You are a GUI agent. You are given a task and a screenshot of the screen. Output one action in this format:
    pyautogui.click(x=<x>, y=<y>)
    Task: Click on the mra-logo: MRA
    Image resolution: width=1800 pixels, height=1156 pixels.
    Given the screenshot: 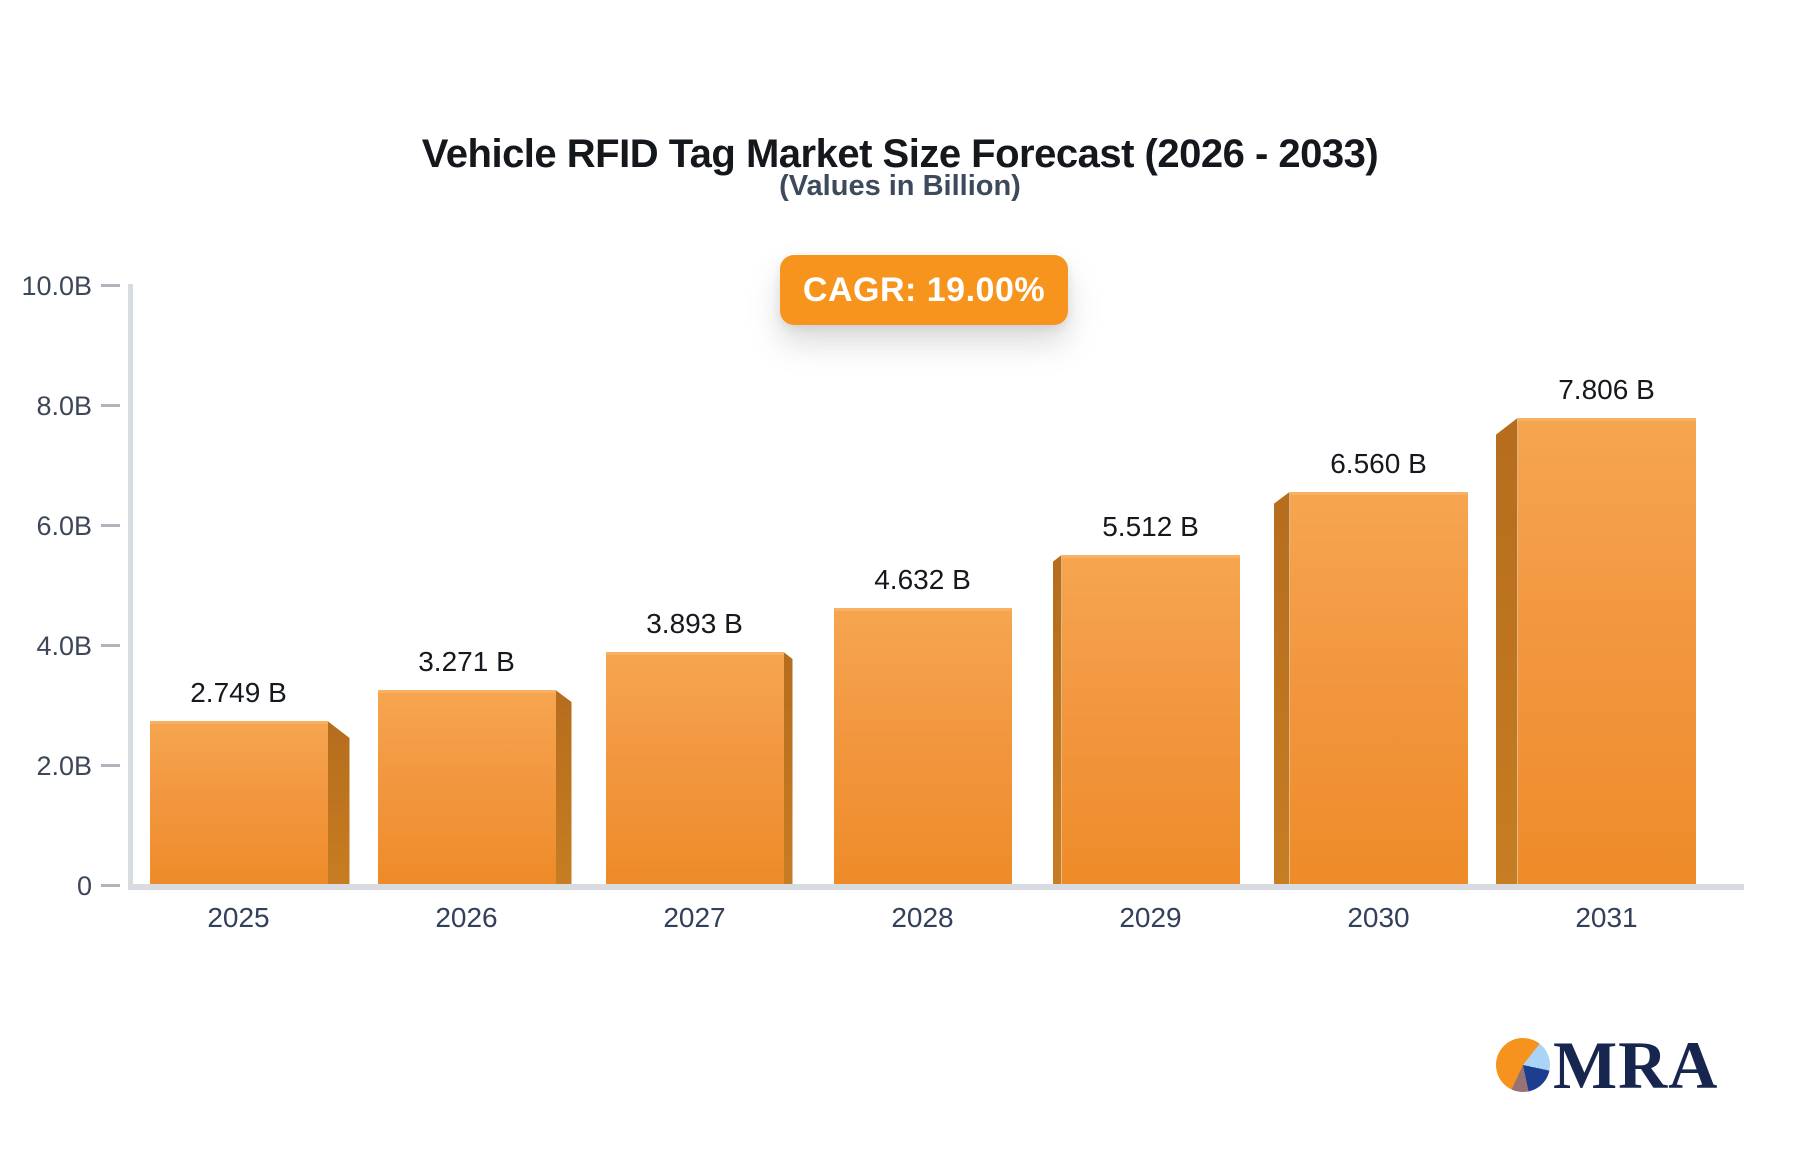 What is the action you would take?
    pyautogui.click(x=1607, y=1065)
    